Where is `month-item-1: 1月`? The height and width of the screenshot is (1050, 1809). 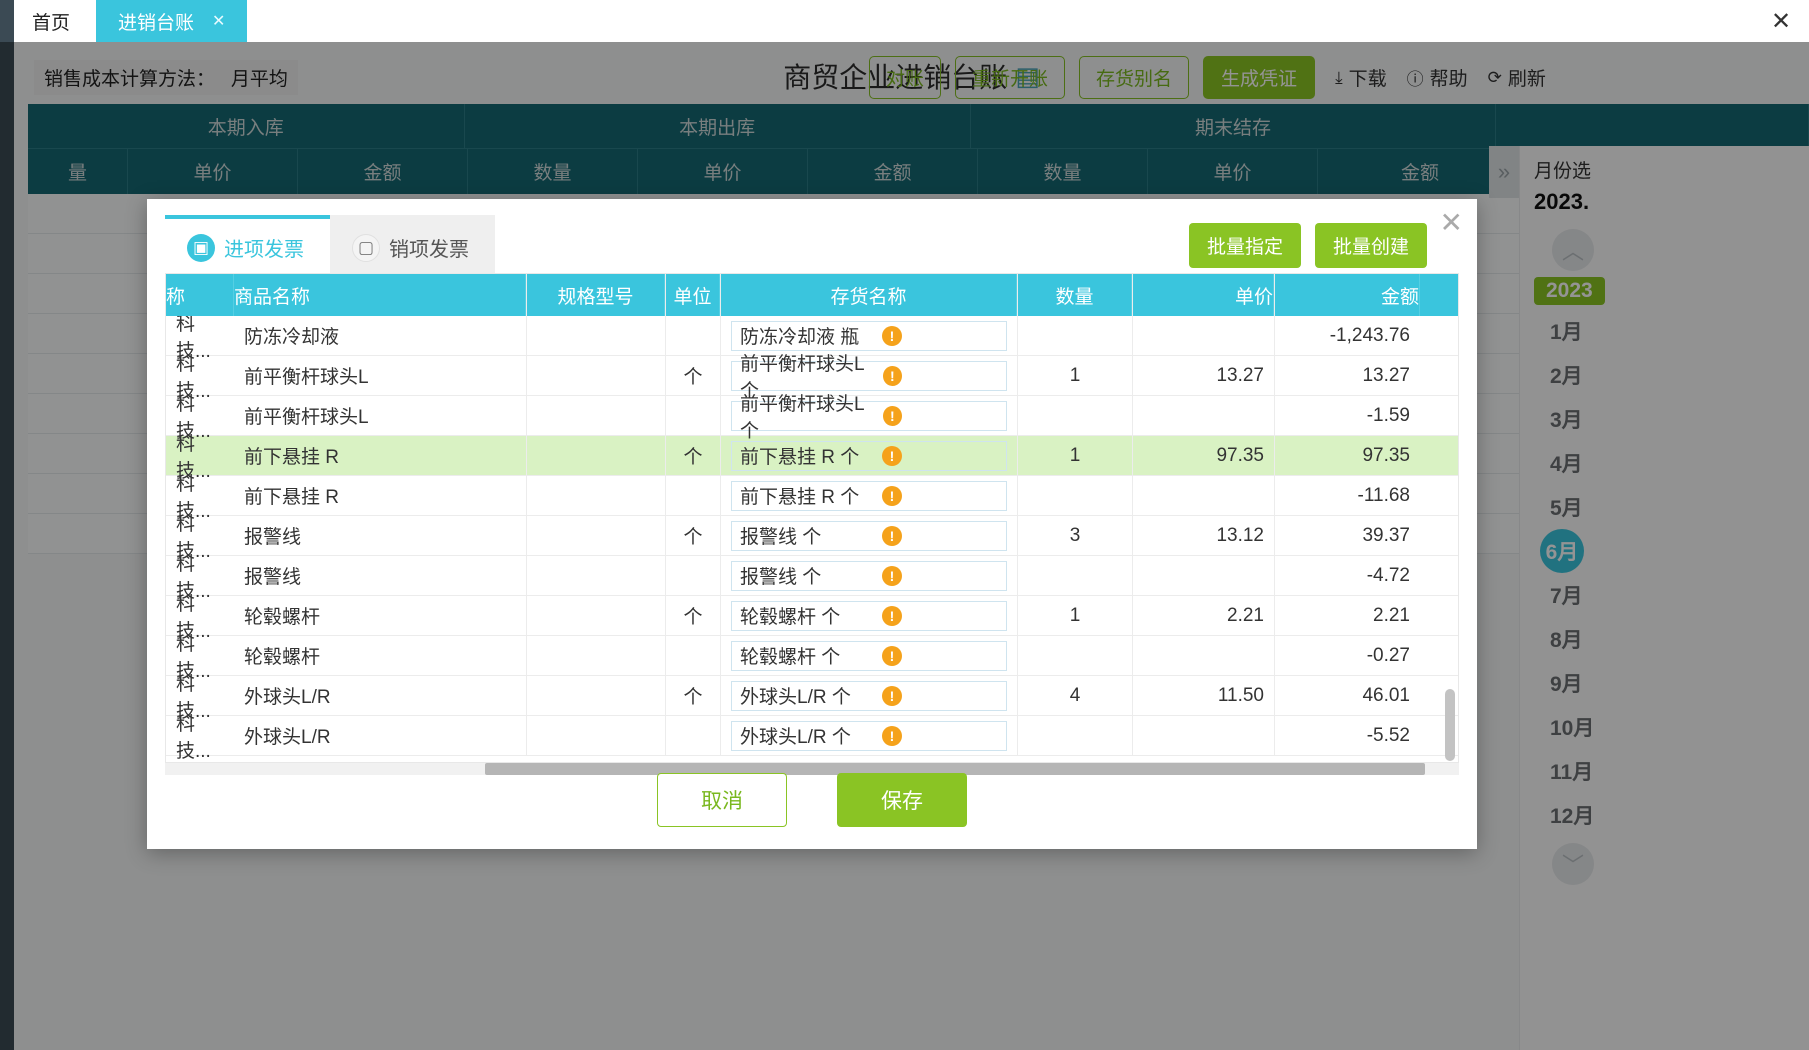
month-item-1: 1月 is located at coordinates (1566, 332).